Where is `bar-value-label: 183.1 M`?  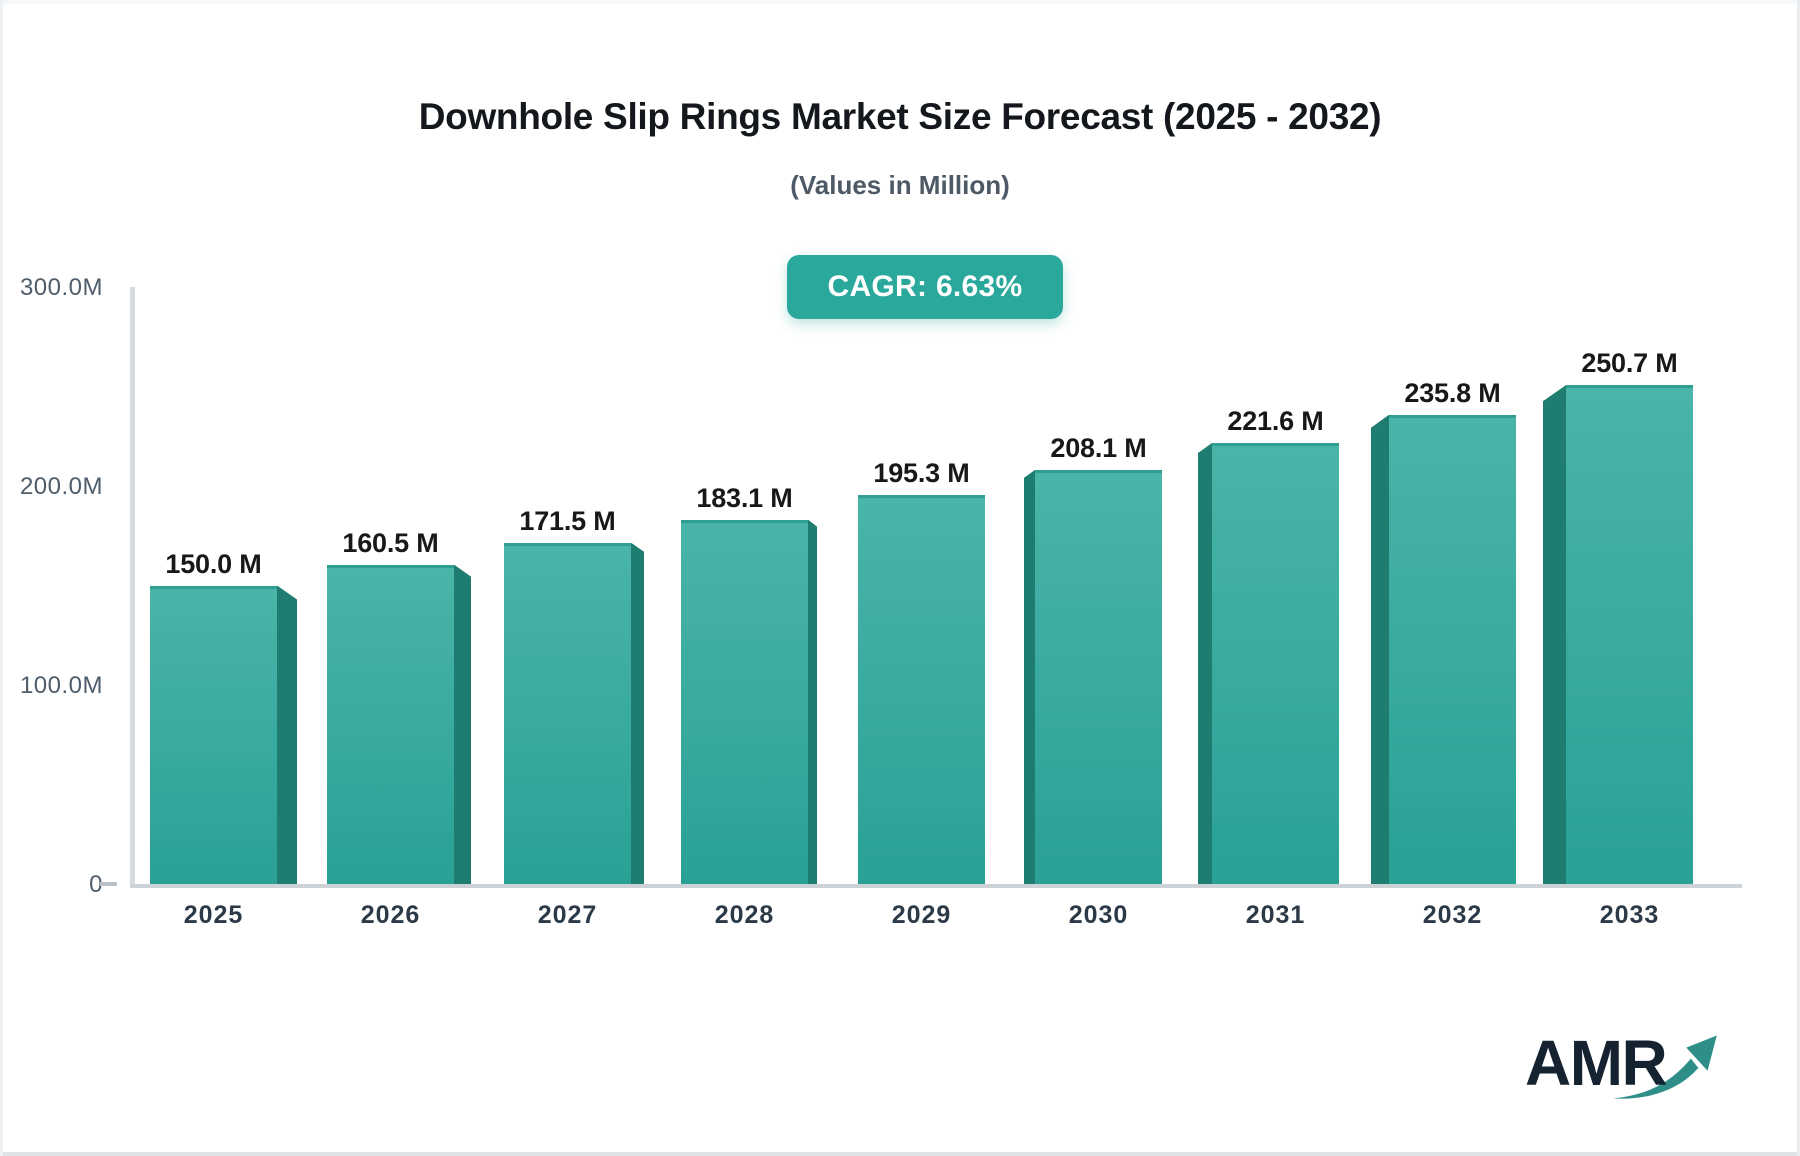
bar-value-label: 183.1 M is located at coordinates (744, 497).